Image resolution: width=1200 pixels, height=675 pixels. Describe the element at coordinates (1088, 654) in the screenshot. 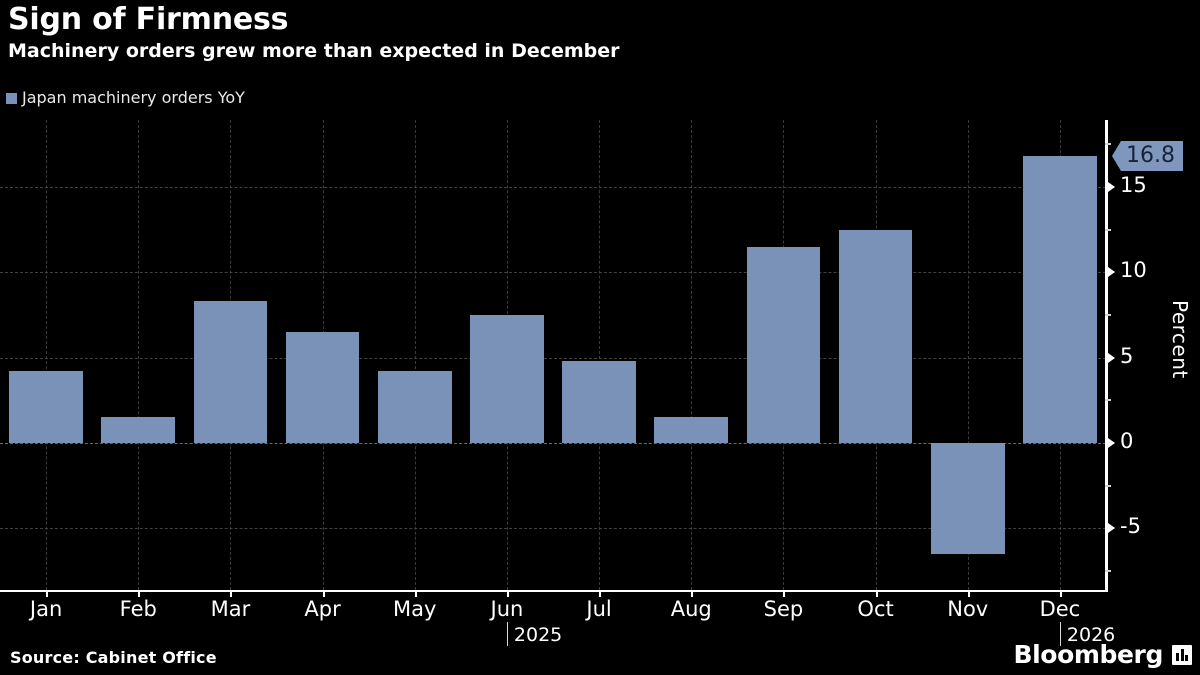

I see `bloomberg-wordmark: Bloomberg` at that location.